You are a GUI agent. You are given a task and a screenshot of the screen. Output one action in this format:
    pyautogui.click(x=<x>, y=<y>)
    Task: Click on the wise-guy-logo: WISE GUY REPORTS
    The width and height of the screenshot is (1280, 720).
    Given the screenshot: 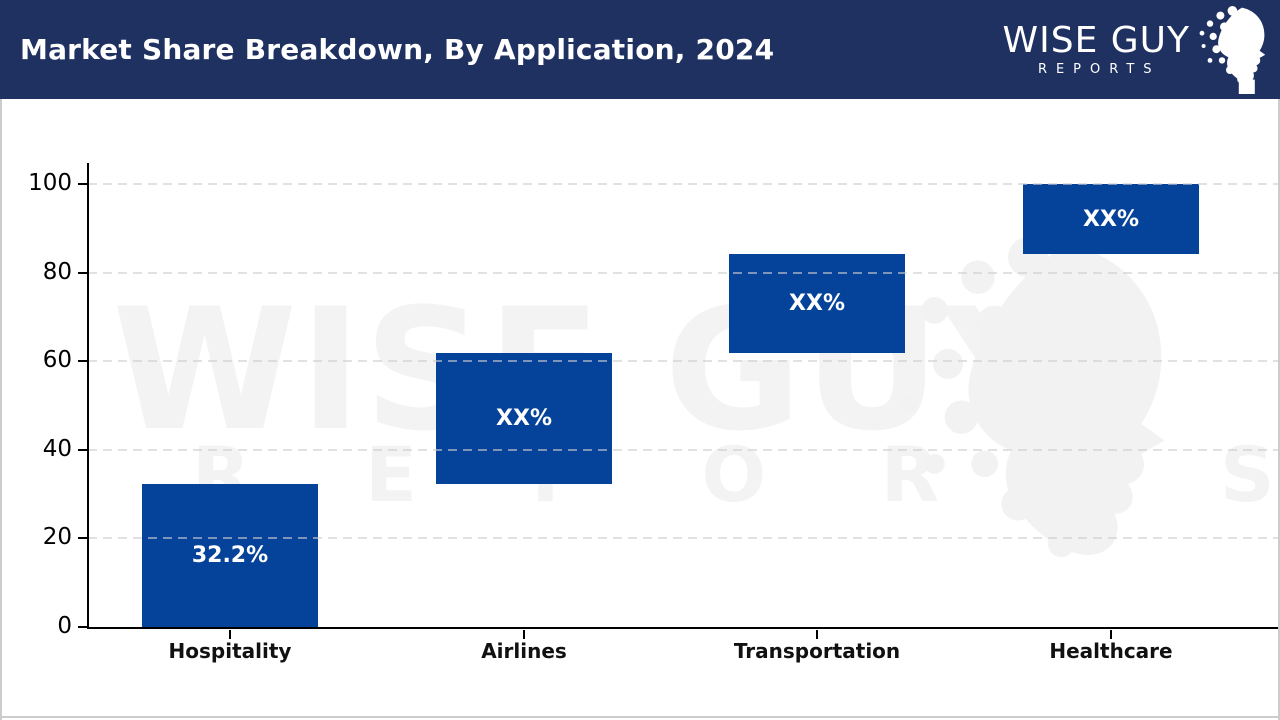 What is the action you would take?
    pyautogui.click(x=1135, y=50)
    